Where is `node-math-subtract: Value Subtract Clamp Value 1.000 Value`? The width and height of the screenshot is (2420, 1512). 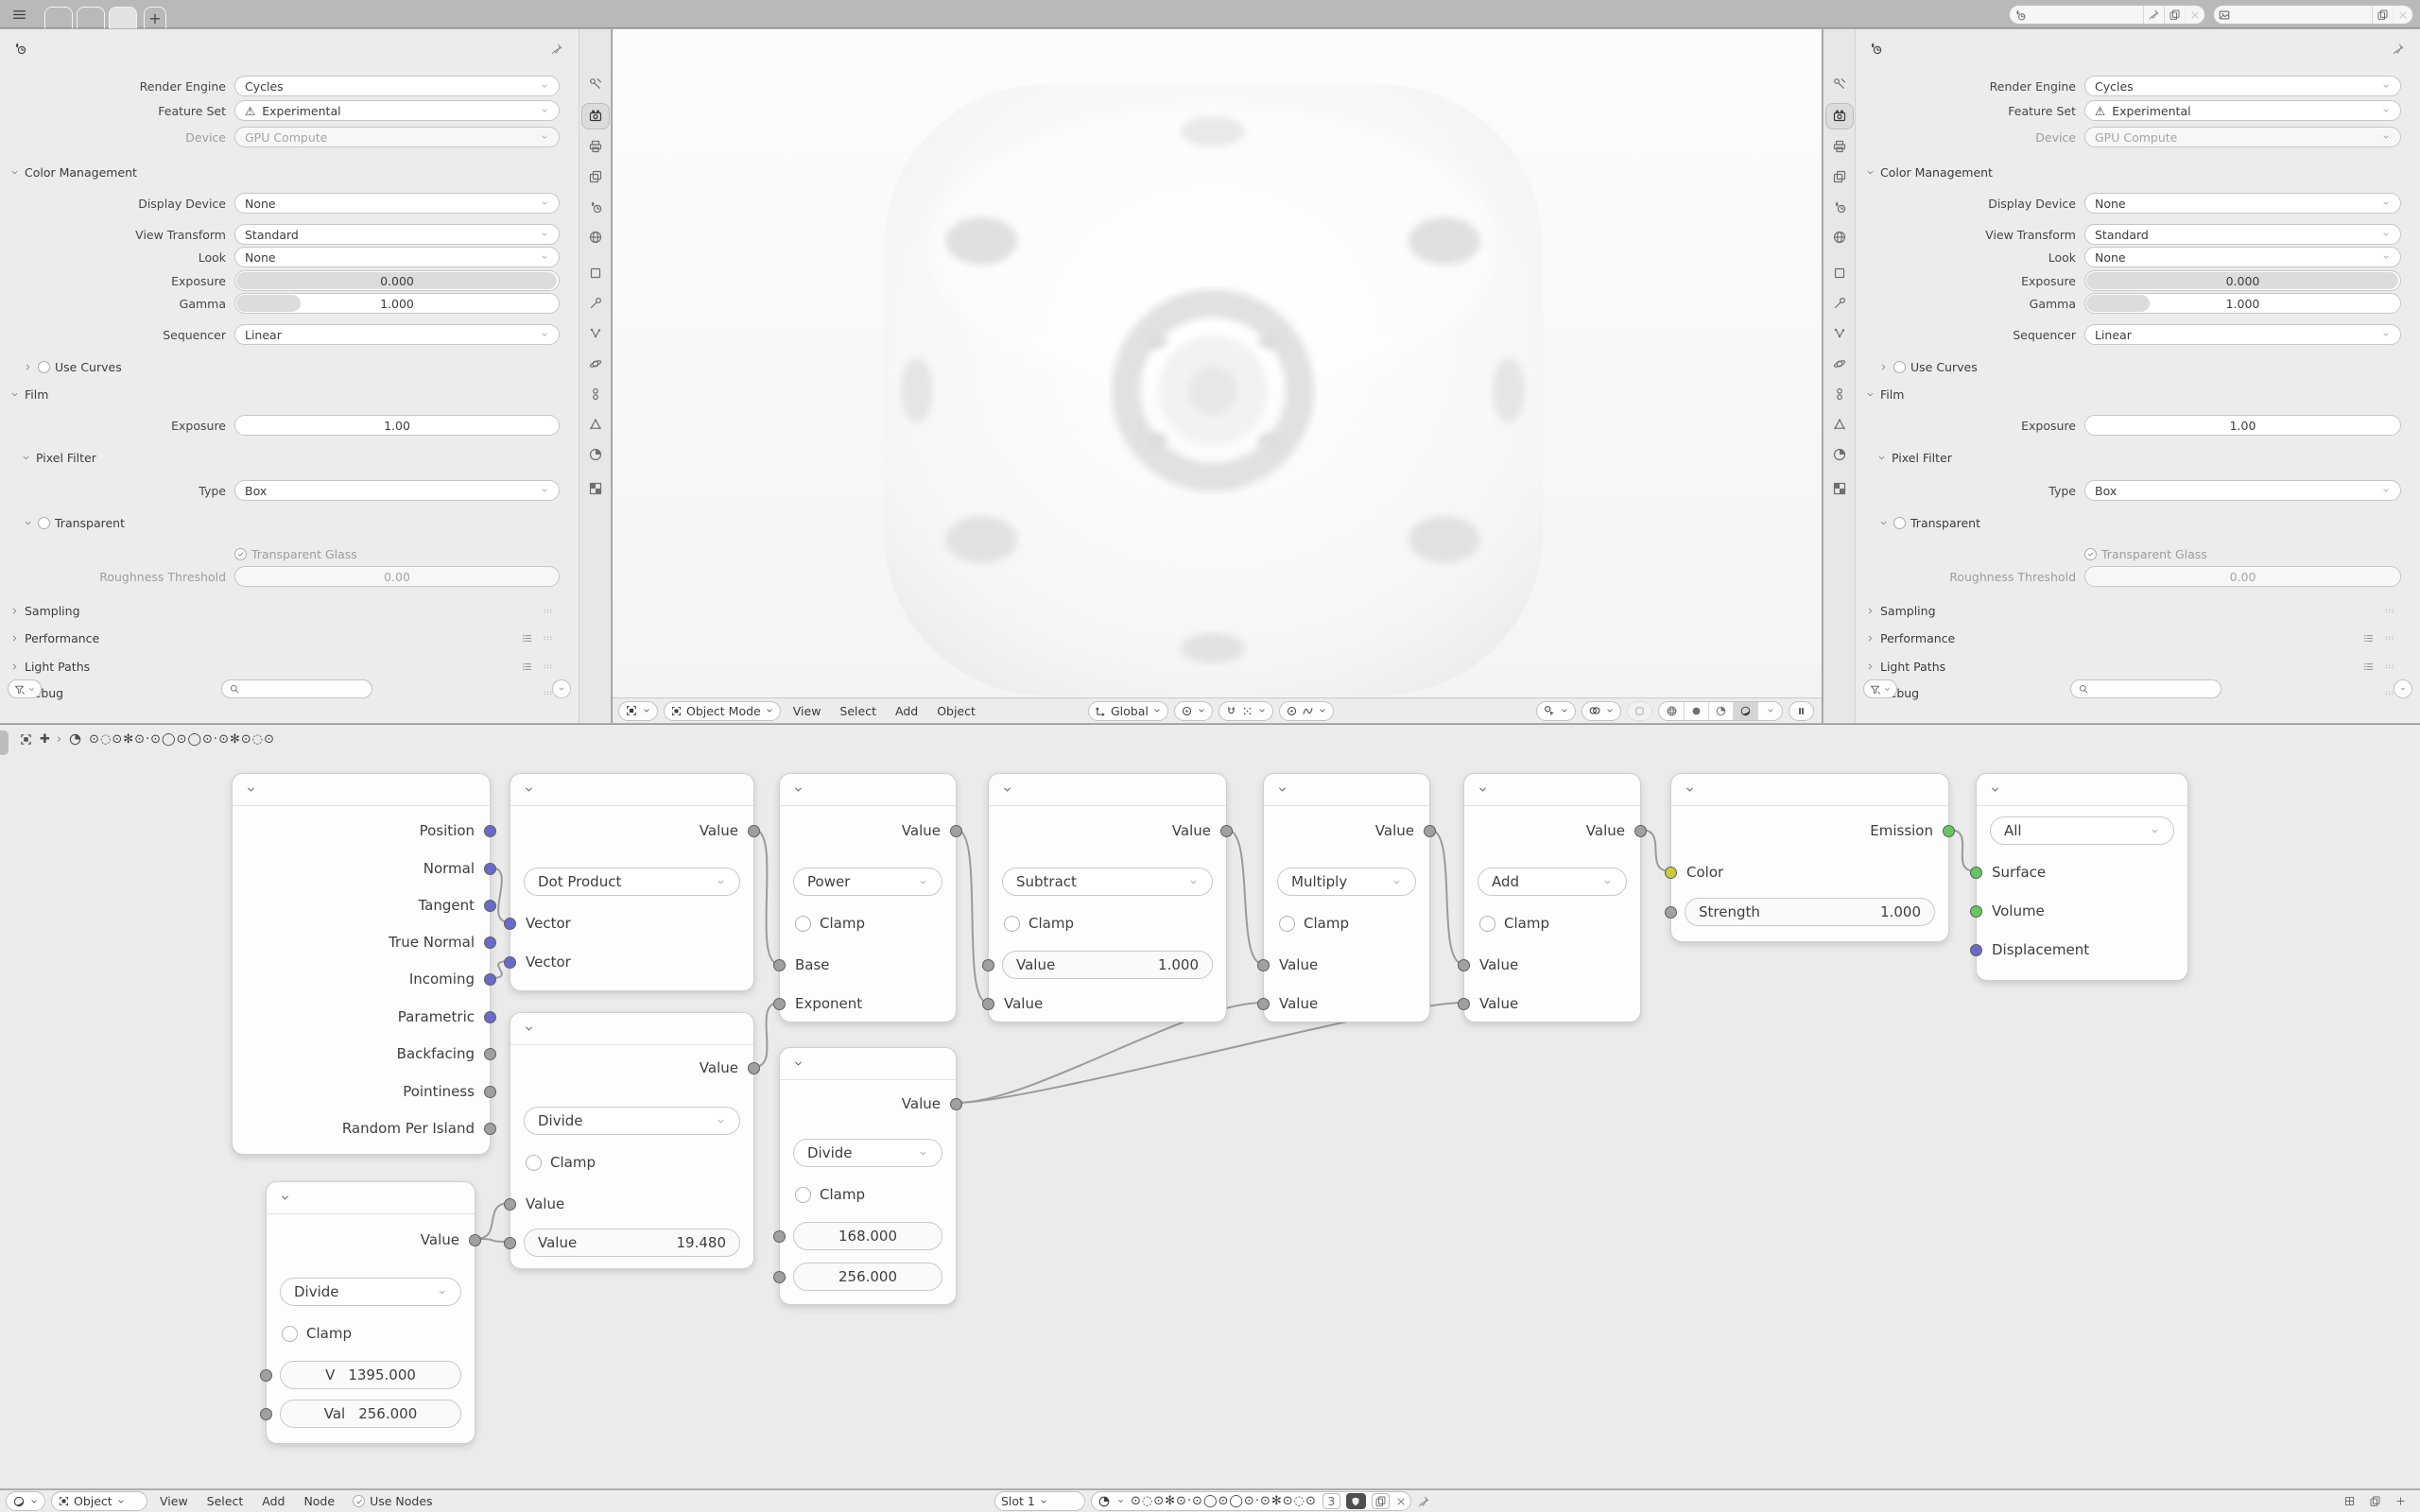
node-math-subtract: Value Subtract Clamp Value 1.000 Value is located at coordinates (1107, 897).